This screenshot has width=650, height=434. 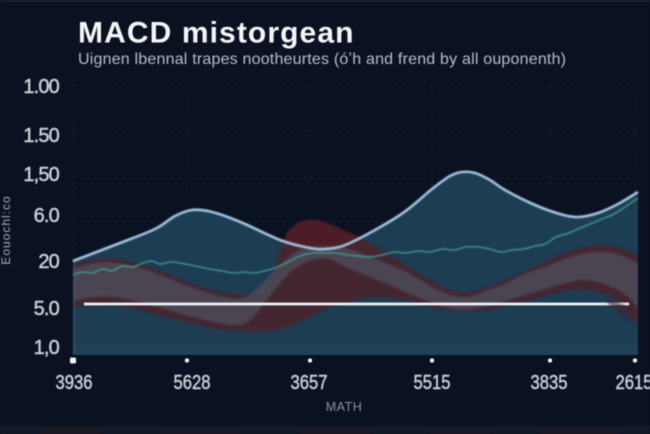 What do you see at coordinates (216, 33) in the screenshot?
I see `svg-text: MACD mistorgean` at bounding box center [216, 33].